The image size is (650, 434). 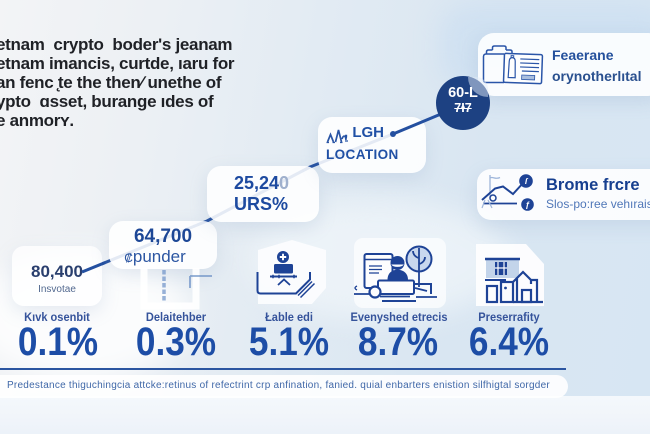 What do you see at coordinates (527, 181) in the screenshot?
I see `svg-text: ſ` at bounding box center [527, 181].